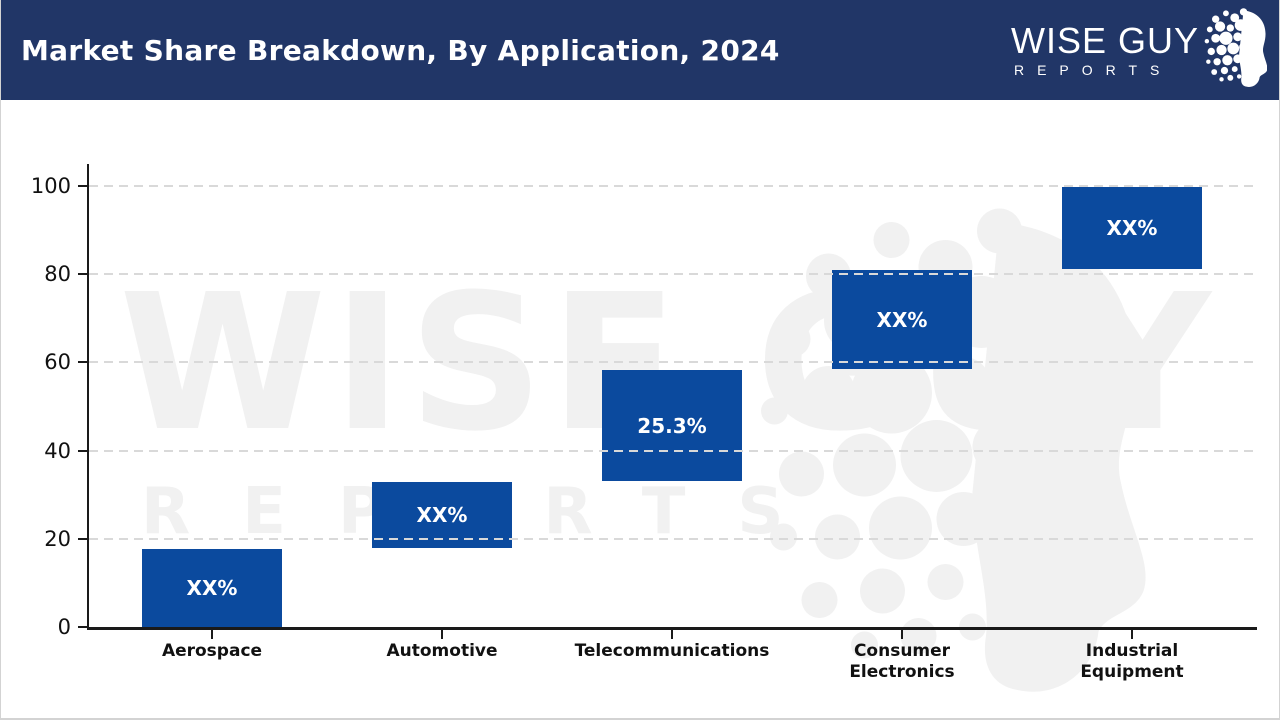 Image resolution: width=1280 pixels, height=720 pixels. I want to click on y-tick-label-0: 0, so click(64, 627).